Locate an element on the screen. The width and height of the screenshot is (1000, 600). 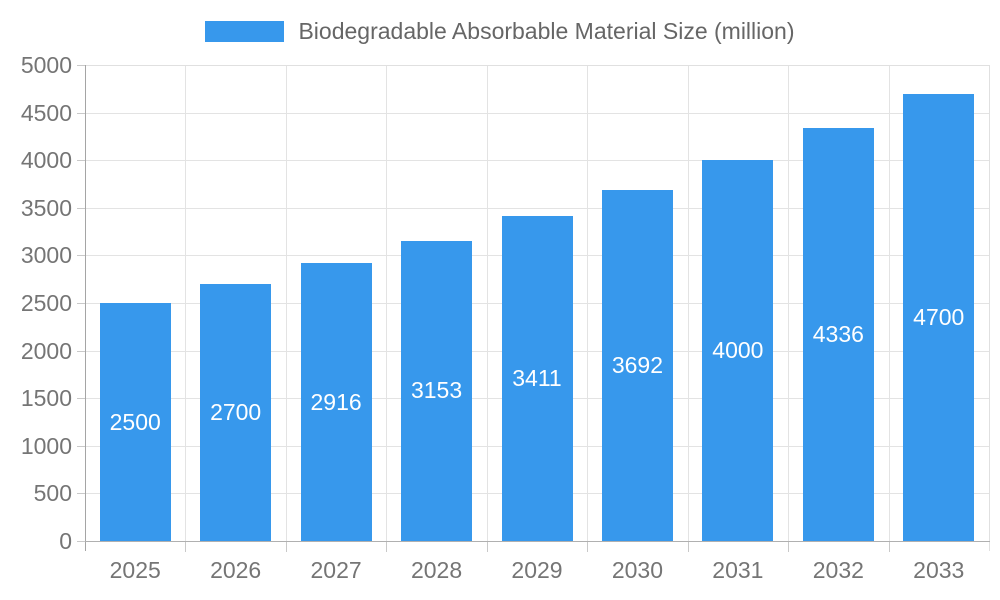
x-tick-label: 2025 is located at coordinates (135, 570).